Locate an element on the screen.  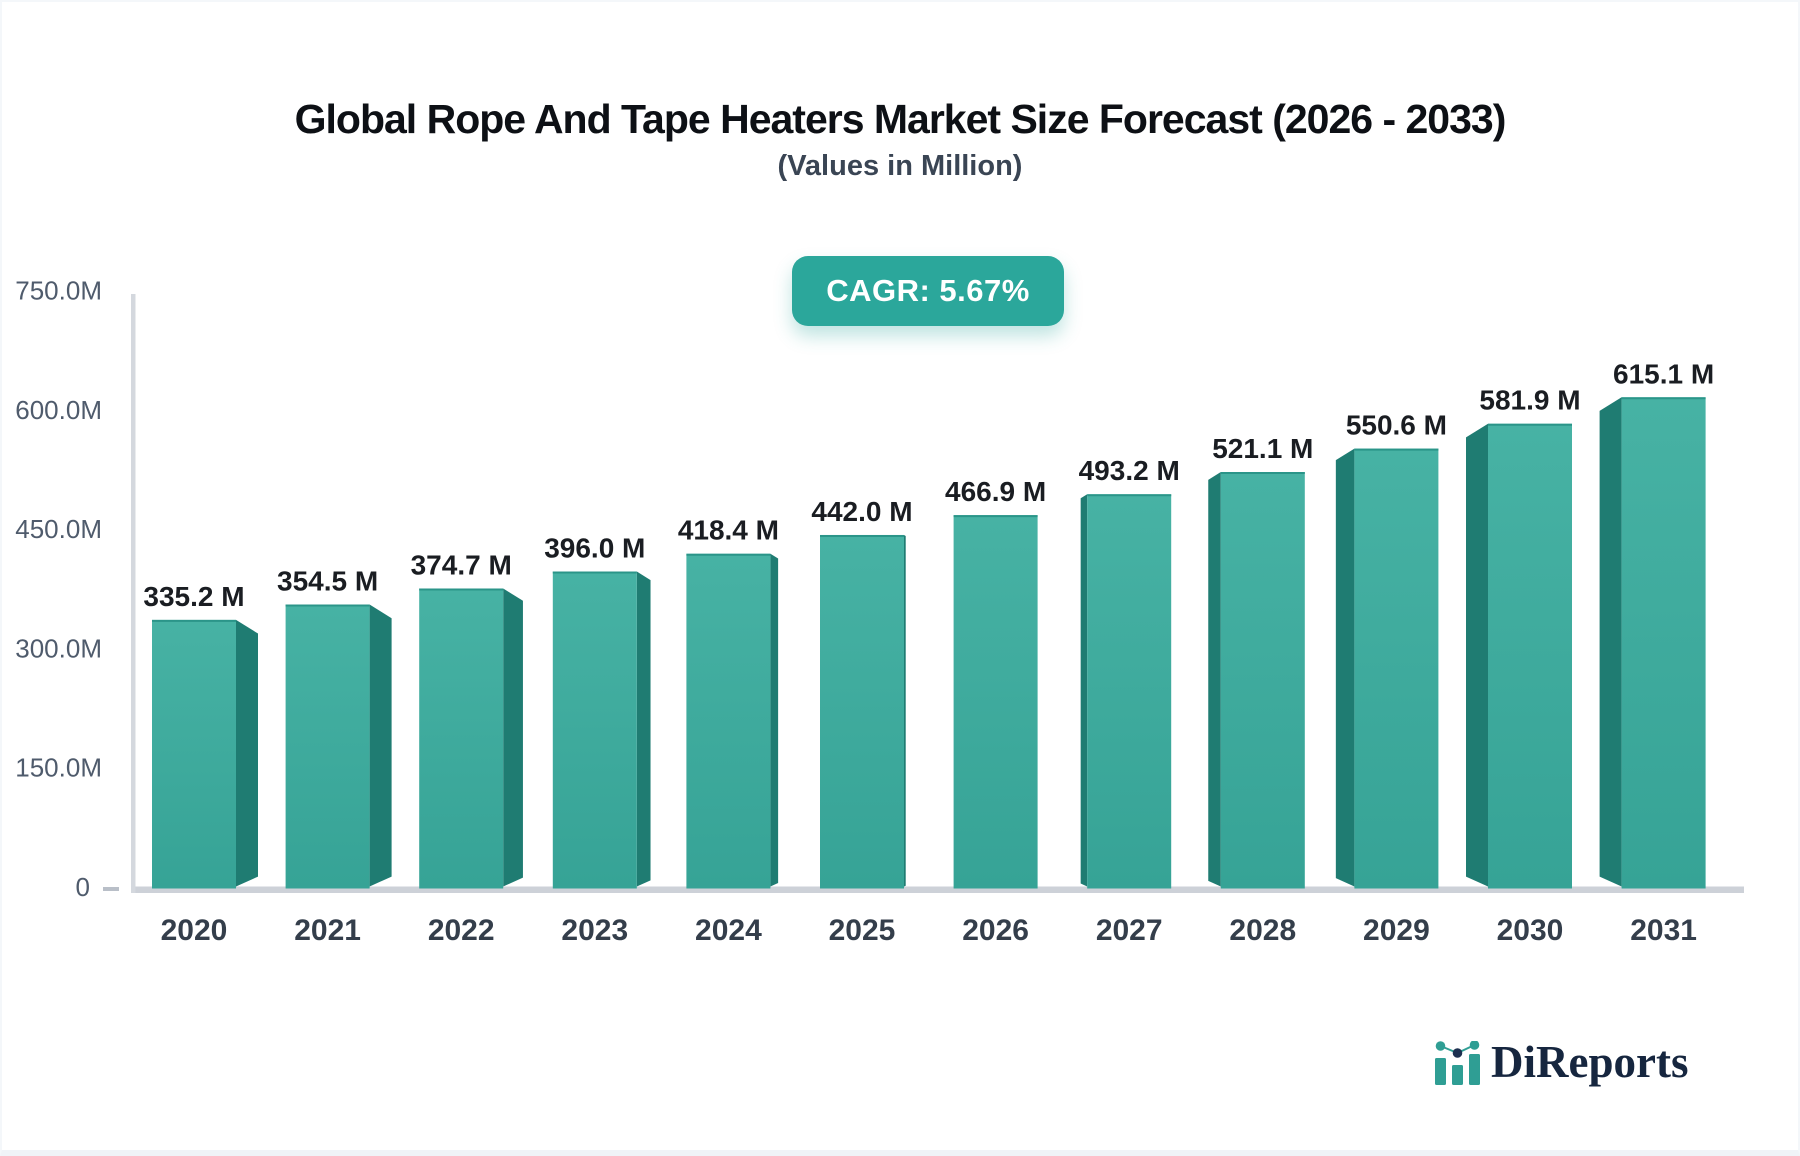
x-axis-baseline is located at coordinates (937, 889).